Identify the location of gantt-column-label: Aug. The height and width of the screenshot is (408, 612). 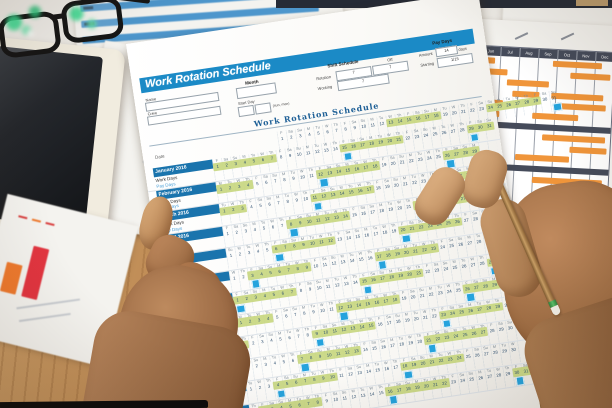
(529, 53).